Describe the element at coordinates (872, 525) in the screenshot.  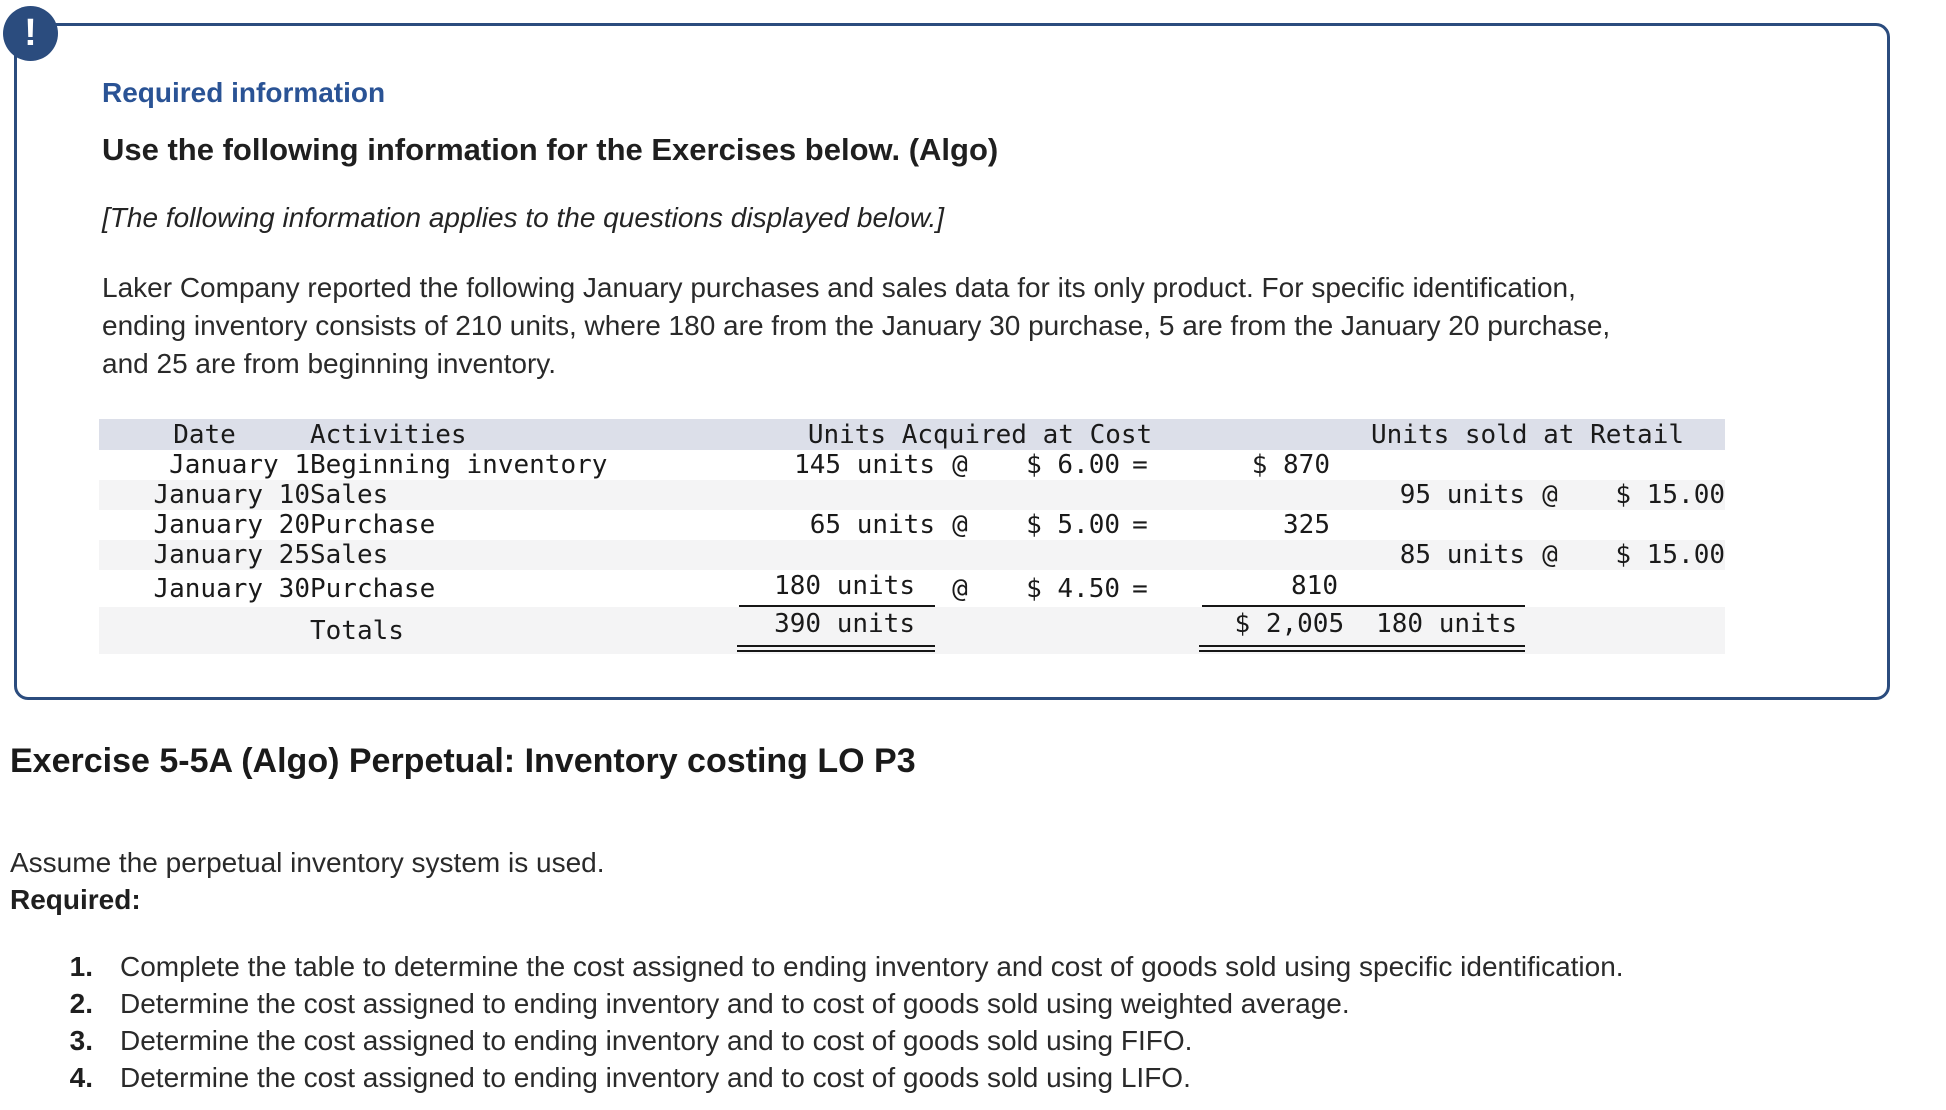
I see `cell-qty-acquired: 65 units` at that location.